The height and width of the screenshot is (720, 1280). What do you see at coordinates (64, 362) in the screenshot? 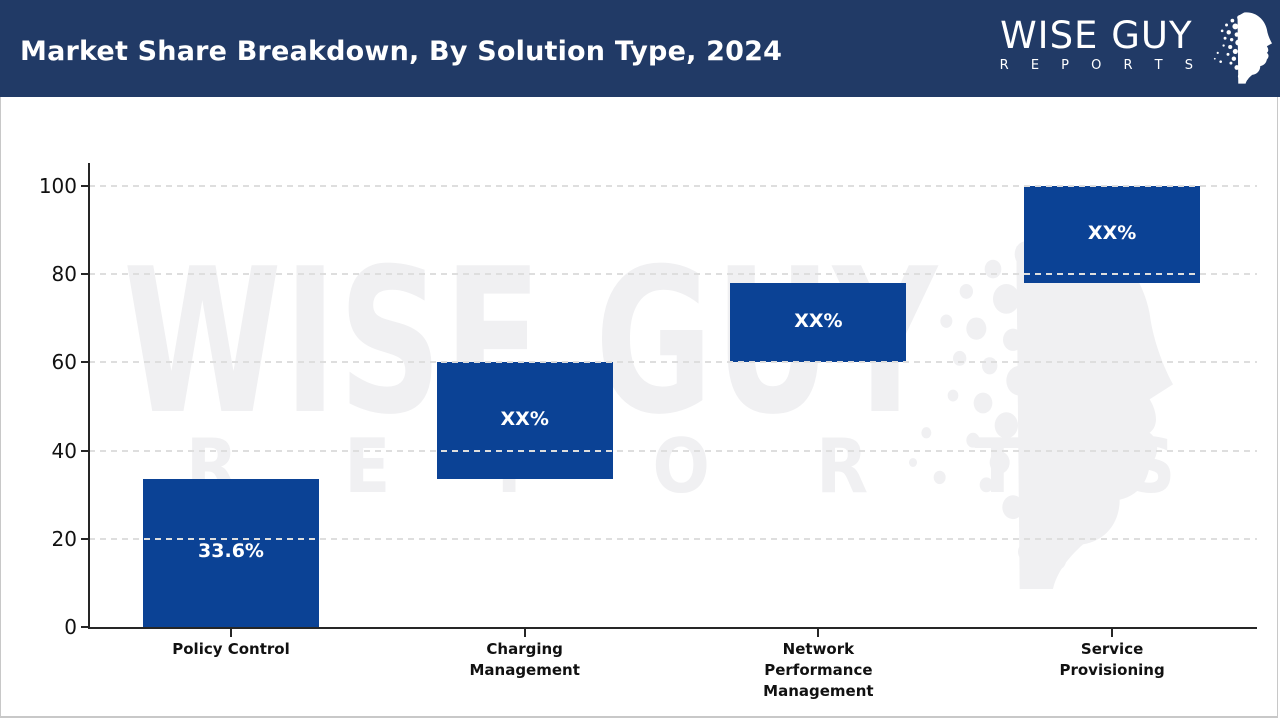
I see `y-tick-label: 60` at bounding box center [64, 362].